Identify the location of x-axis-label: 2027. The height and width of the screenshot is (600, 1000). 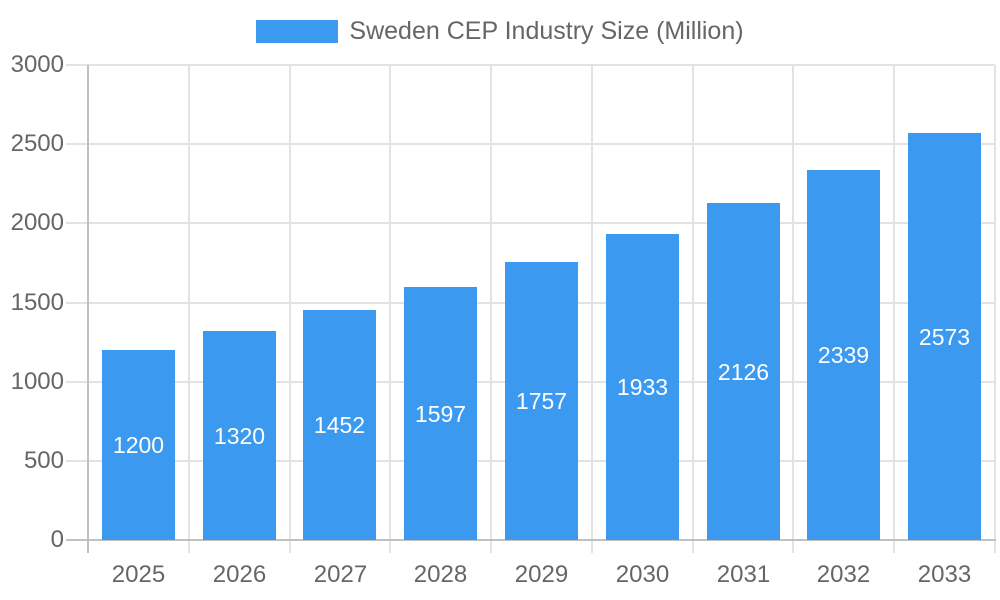
(340, 574).